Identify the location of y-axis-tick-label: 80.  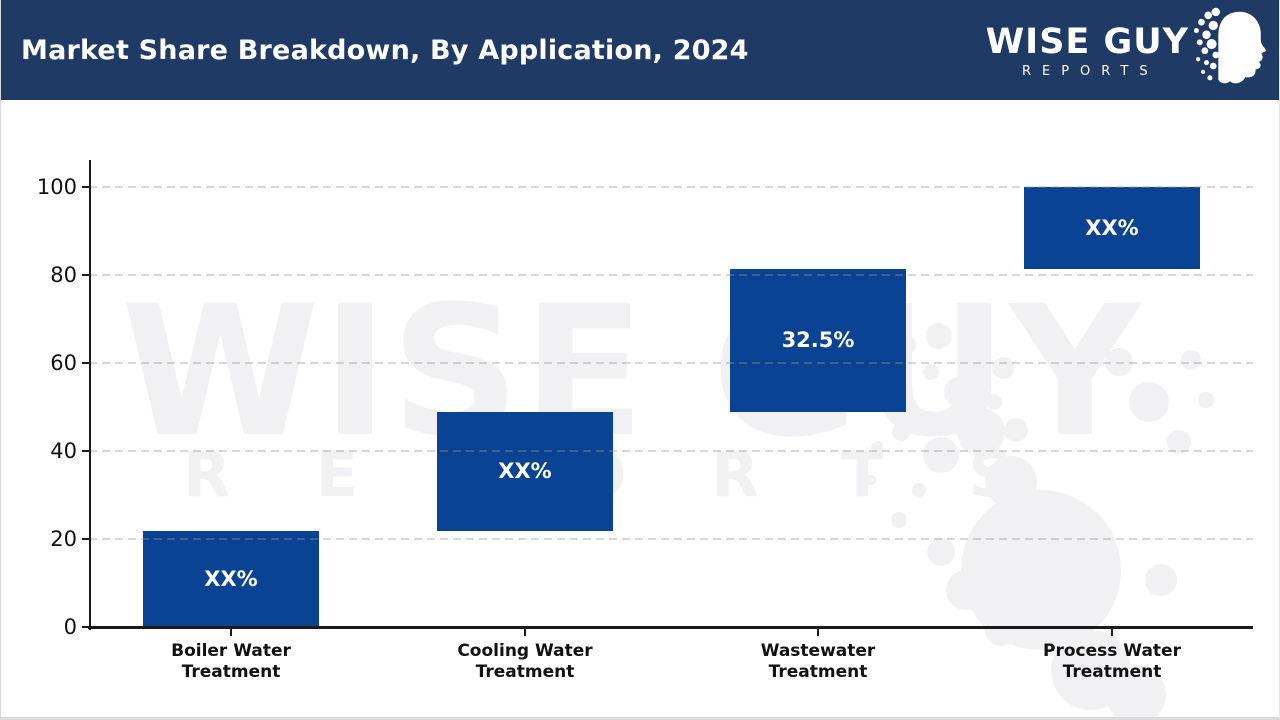
(63, 275).